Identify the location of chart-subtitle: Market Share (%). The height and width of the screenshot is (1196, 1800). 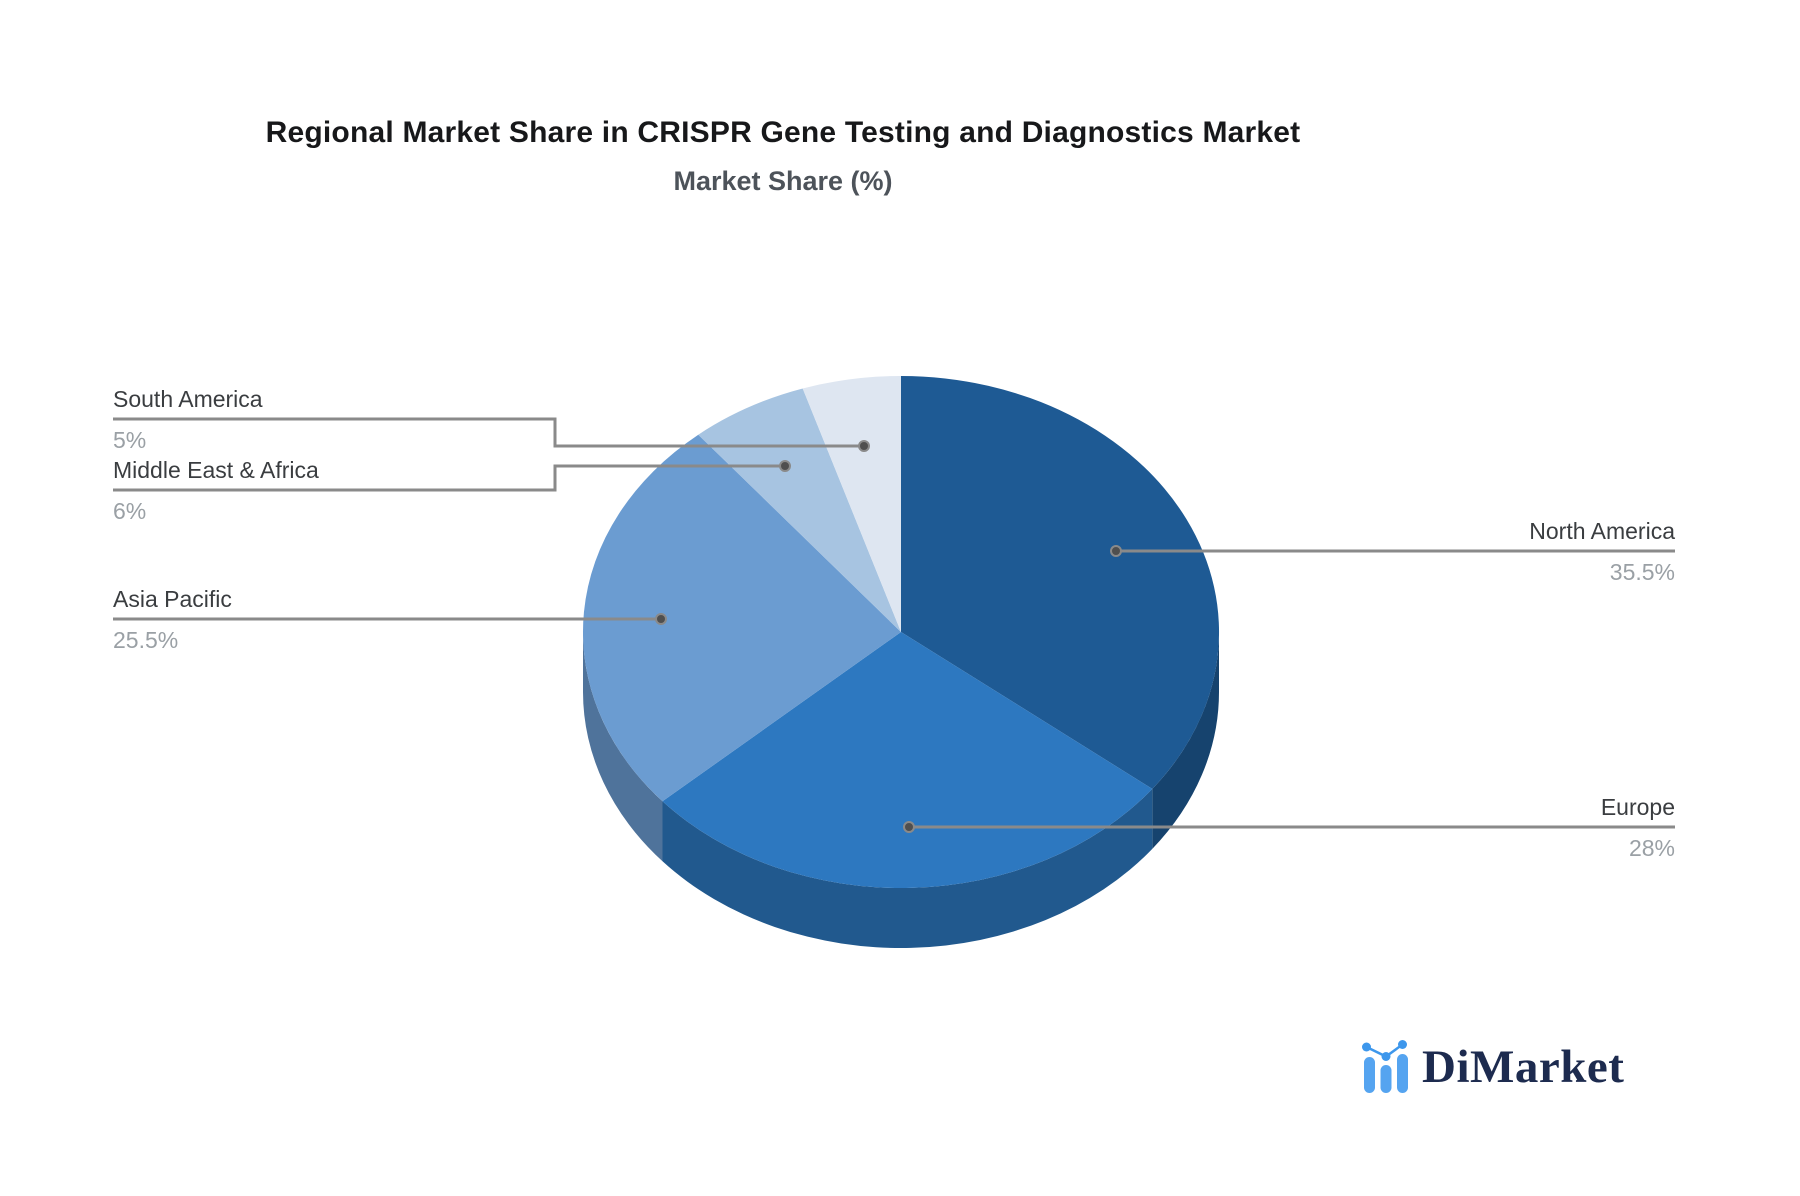
(783, 181).